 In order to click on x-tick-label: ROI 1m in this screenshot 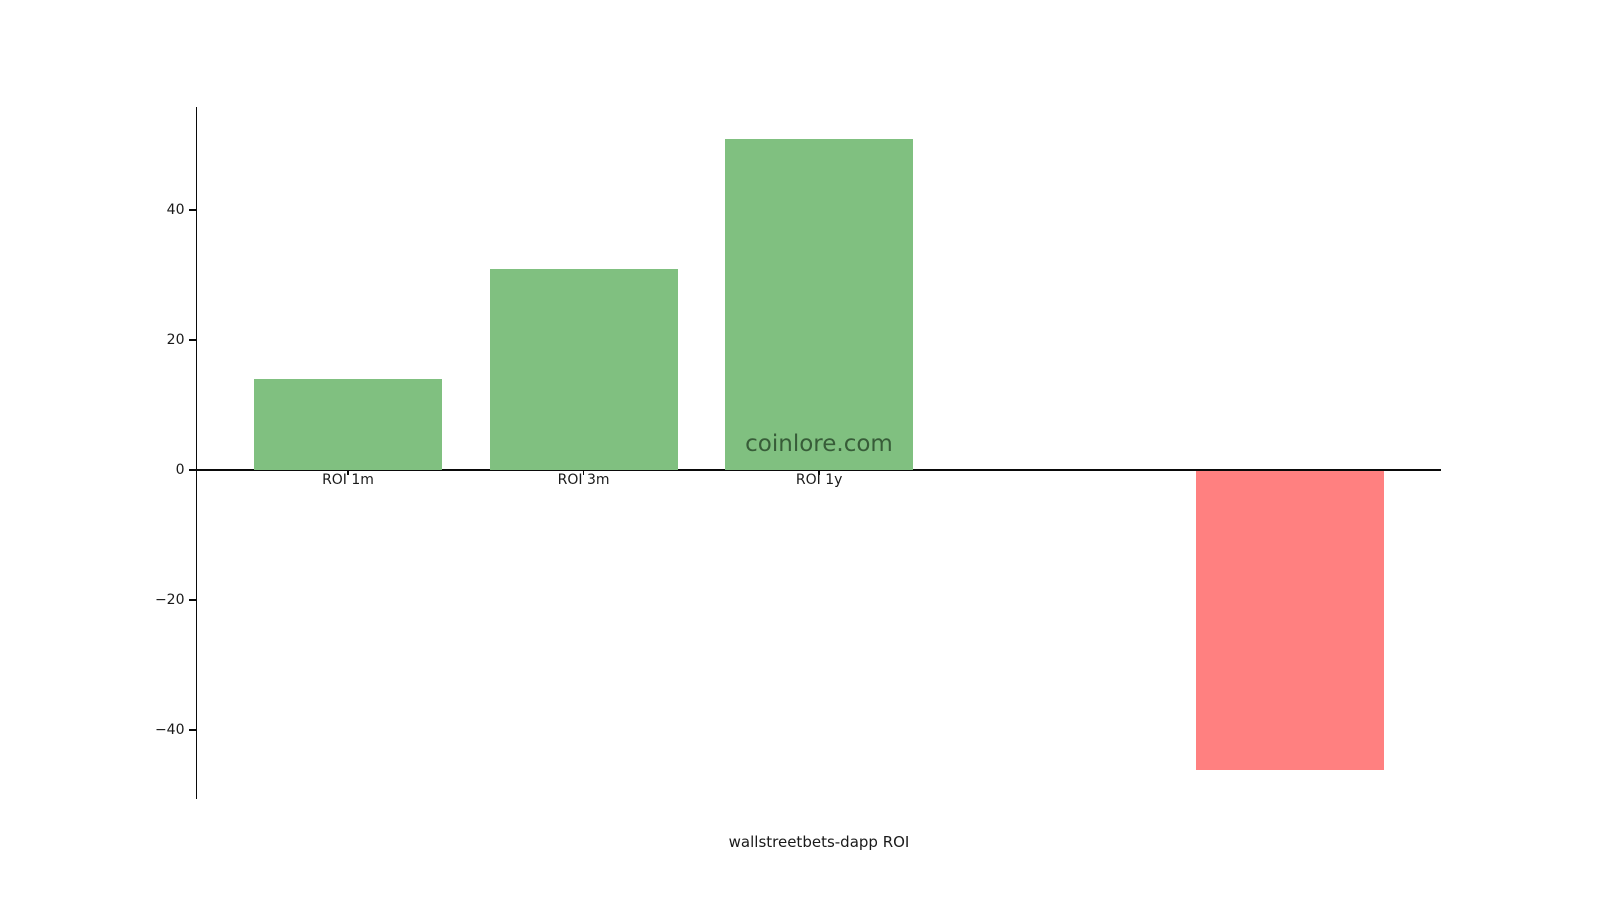, I will do `click(348, 480)`.